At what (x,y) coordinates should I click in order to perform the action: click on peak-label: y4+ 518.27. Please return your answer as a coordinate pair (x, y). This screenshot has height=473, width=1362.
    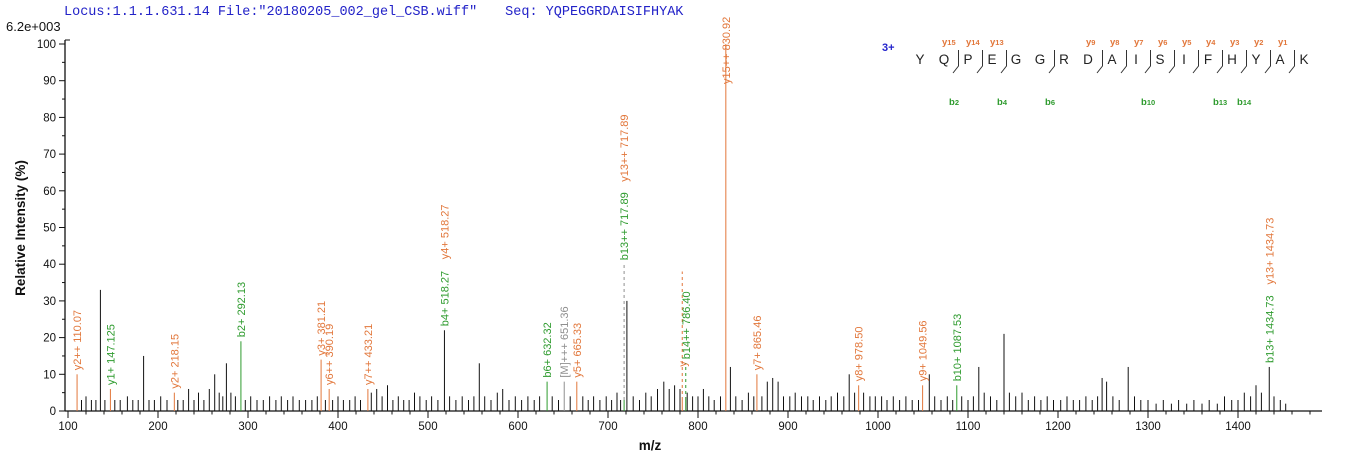
    Looking at the image, I should click on (445, 232).